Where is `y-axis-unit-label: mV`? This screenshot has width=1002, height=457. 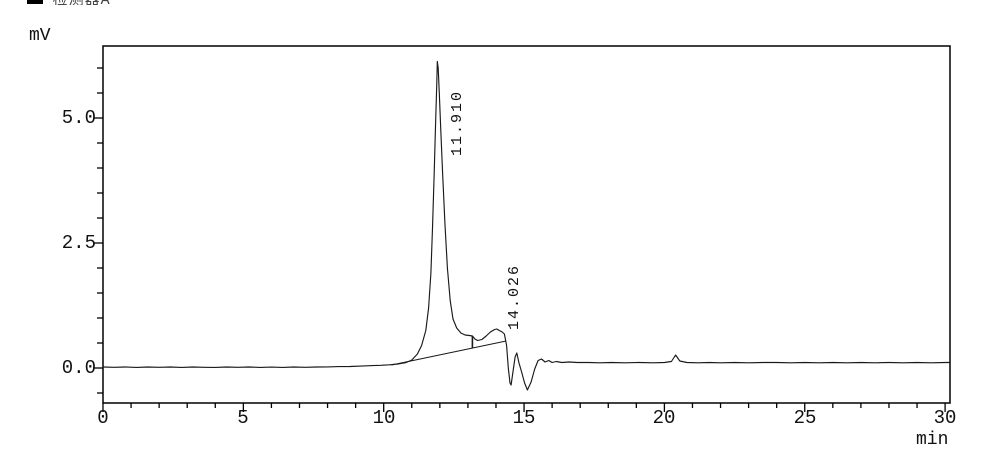 y-axis-unit-label: mV is located at coordinates (40, 36).